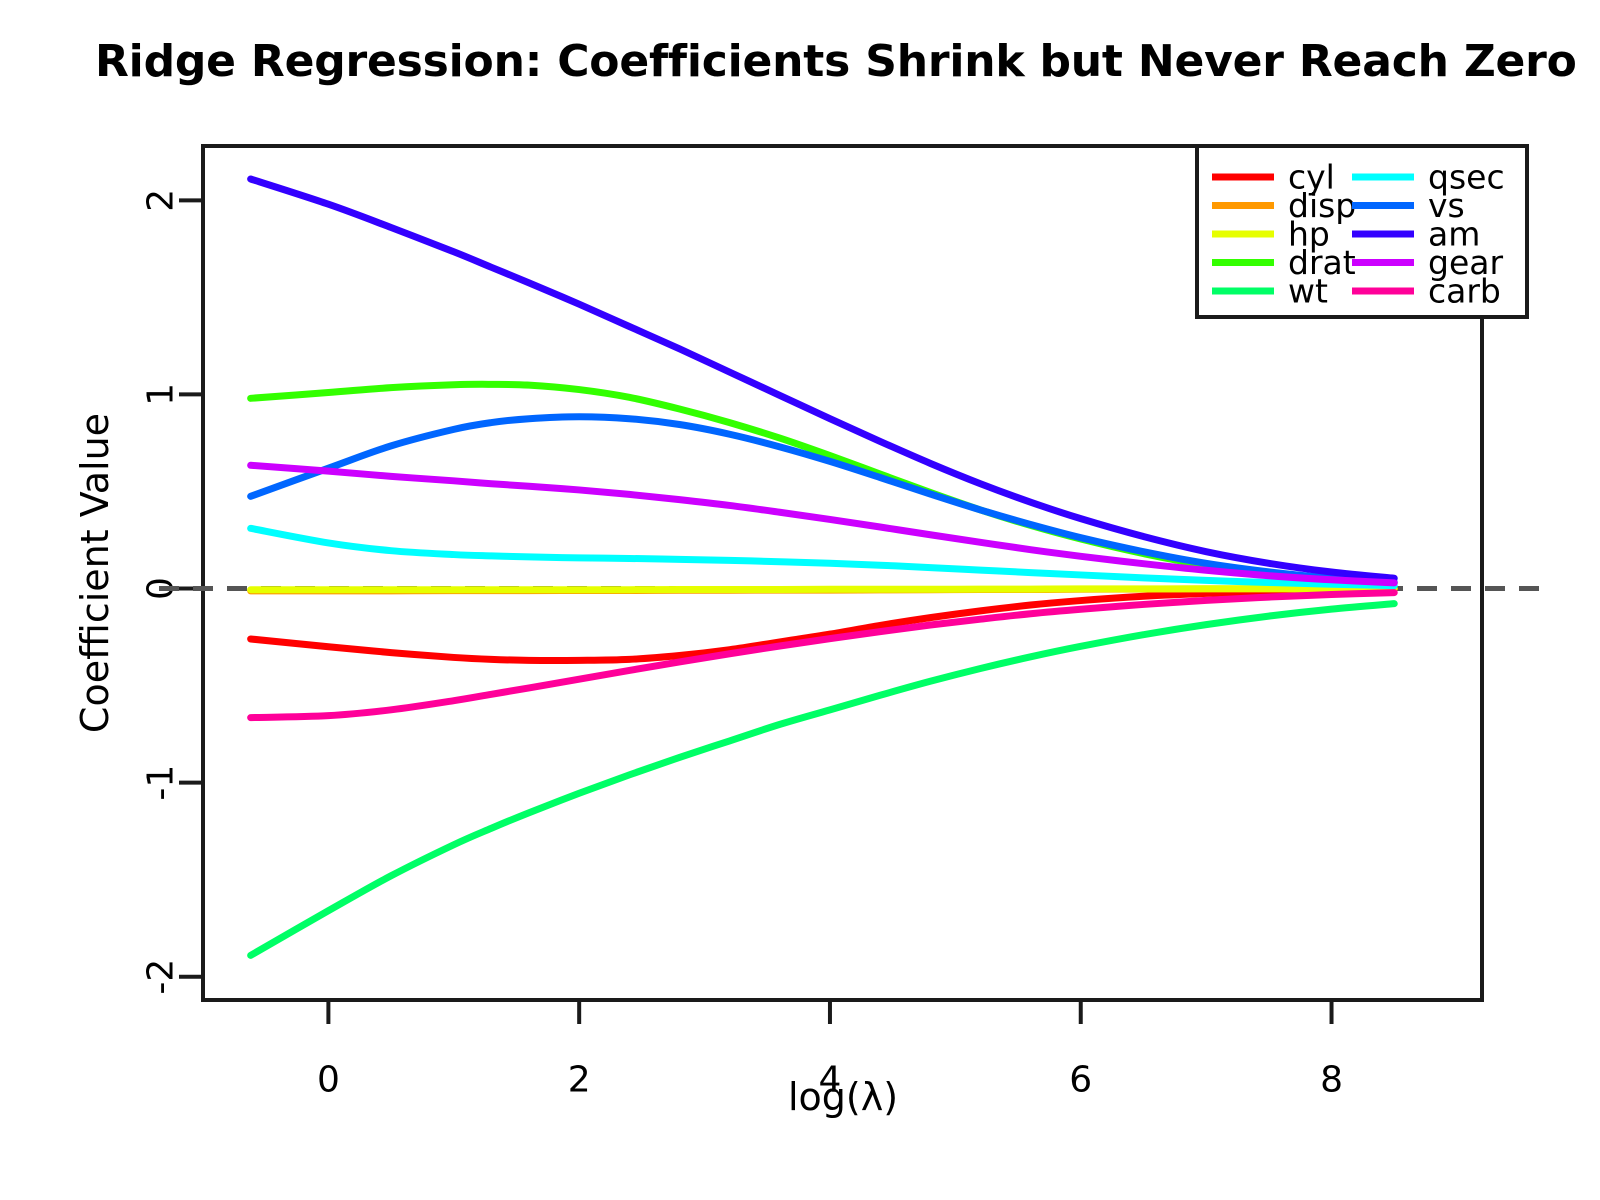  Describe the element at coordinates (1322, 205) in the screenshot. I see `legend-label-disp: disp` at that location.